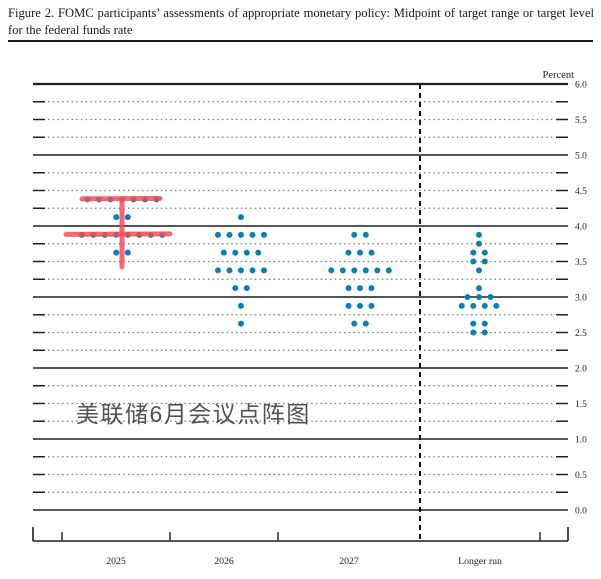 This screenshot has height=579, width=601. What do you see at coordinates (581, 476) in the screenshot?
I see `y-axis-label: 0.5` at bounding box center [581, 476].